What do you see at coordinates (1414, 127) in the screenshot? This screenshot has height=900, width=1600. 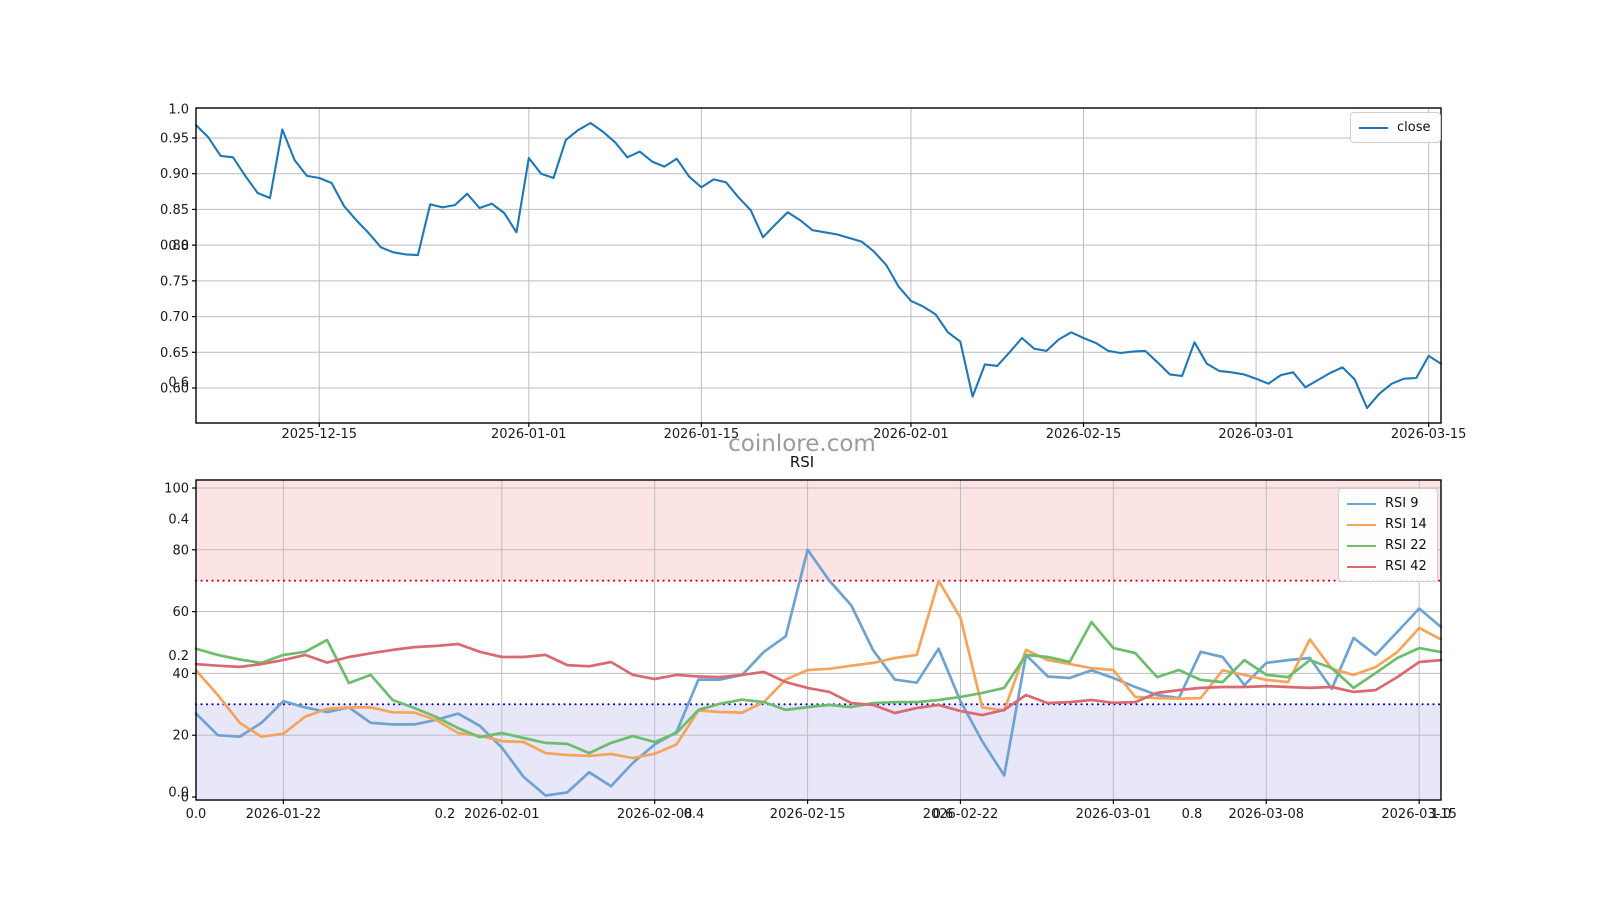 I see `legend-label-close: close` at bounding box center [1414, 127].